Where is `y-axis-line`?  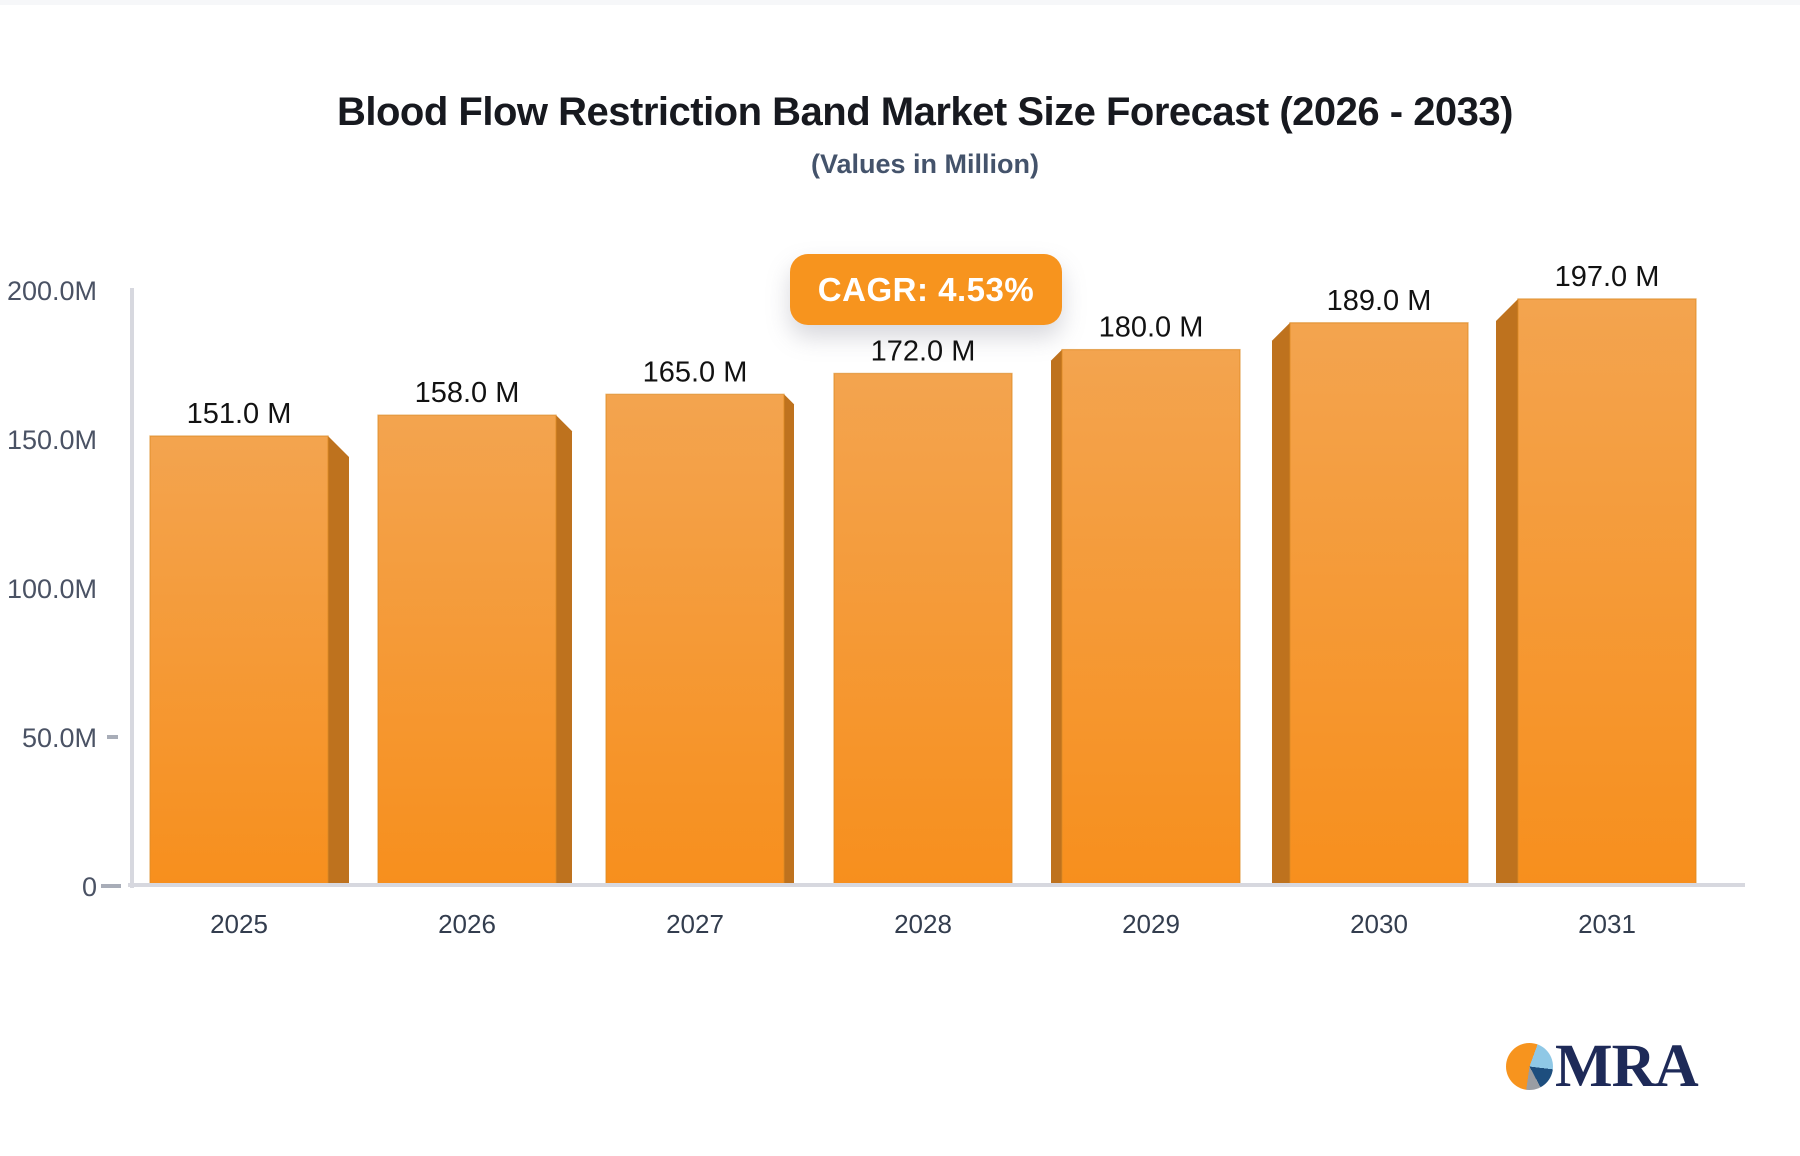
y-axis-line is located at coordinates (132, 588).